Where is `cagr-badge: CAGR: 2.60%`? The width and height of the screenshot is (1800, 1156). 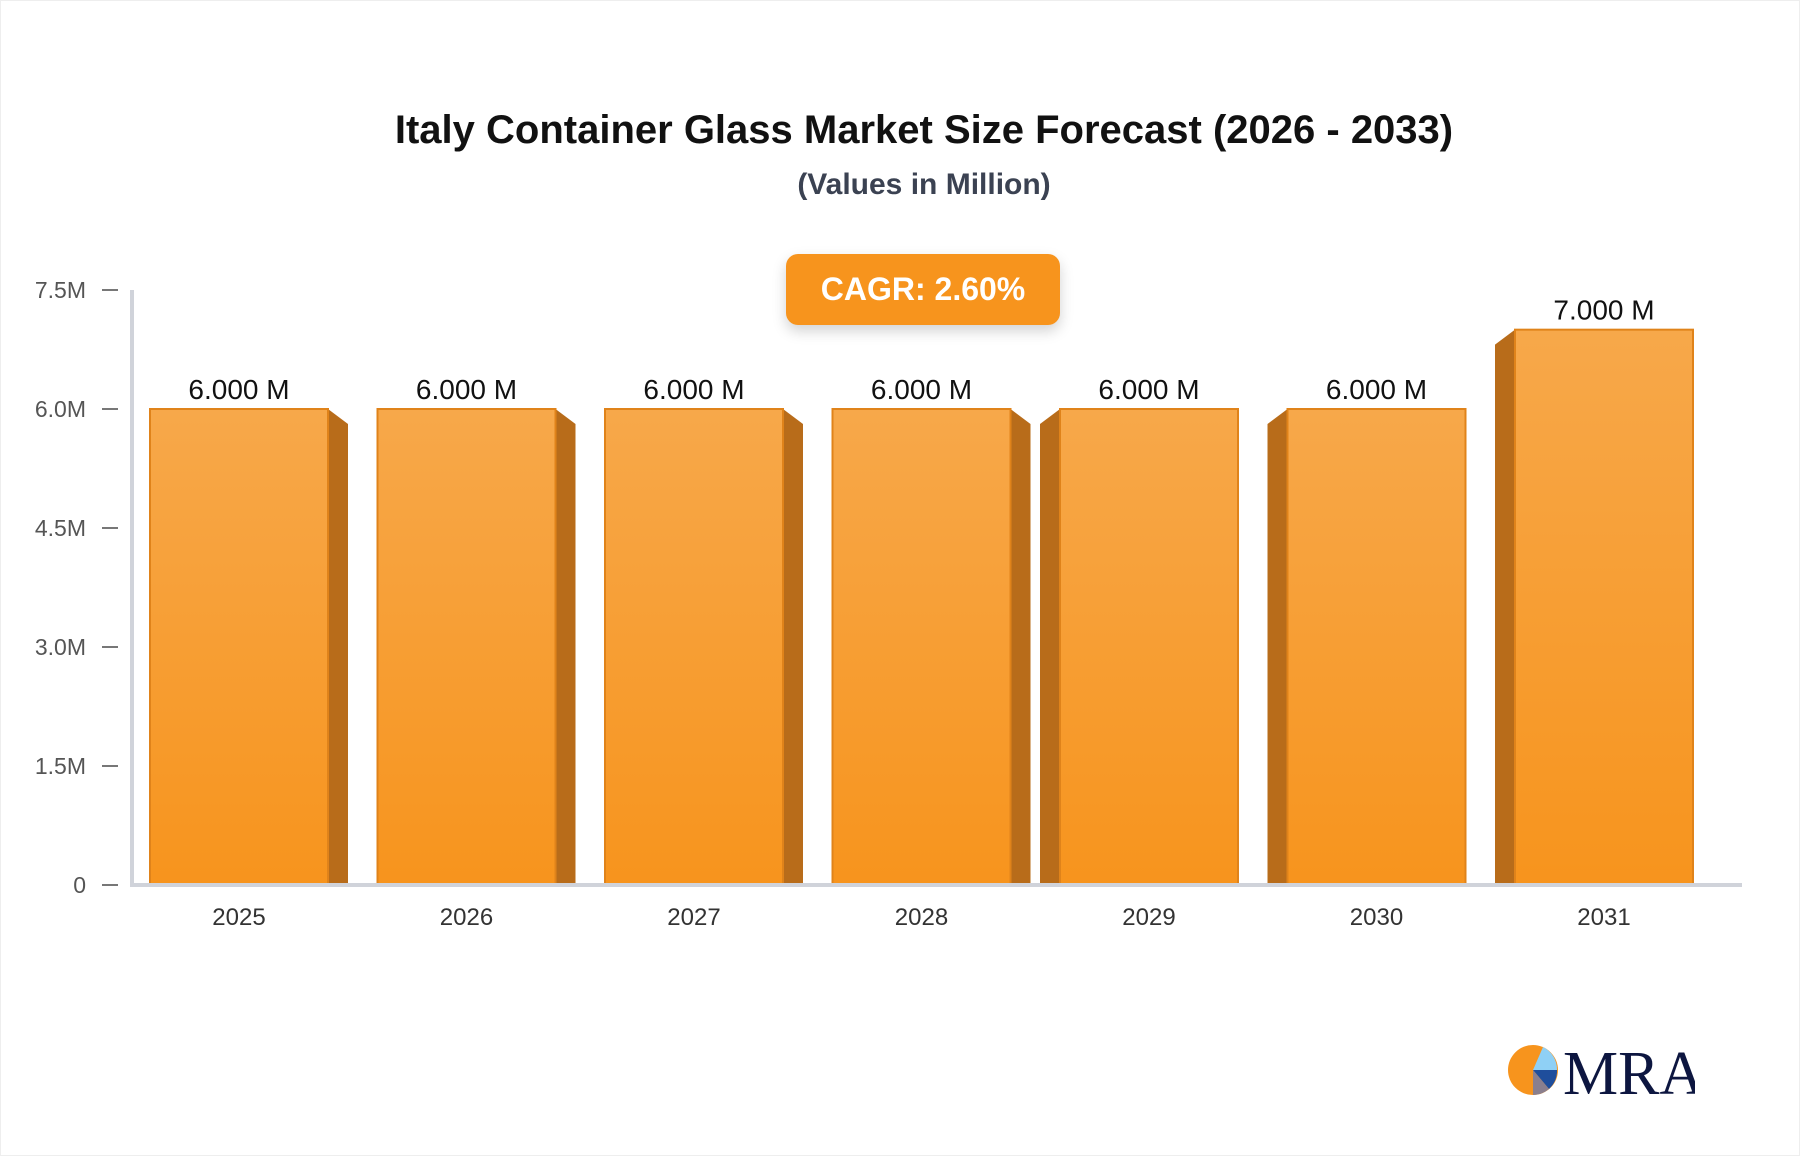 cagr-badge: CAGR: 2.60% is located at coordinates (923, 289).